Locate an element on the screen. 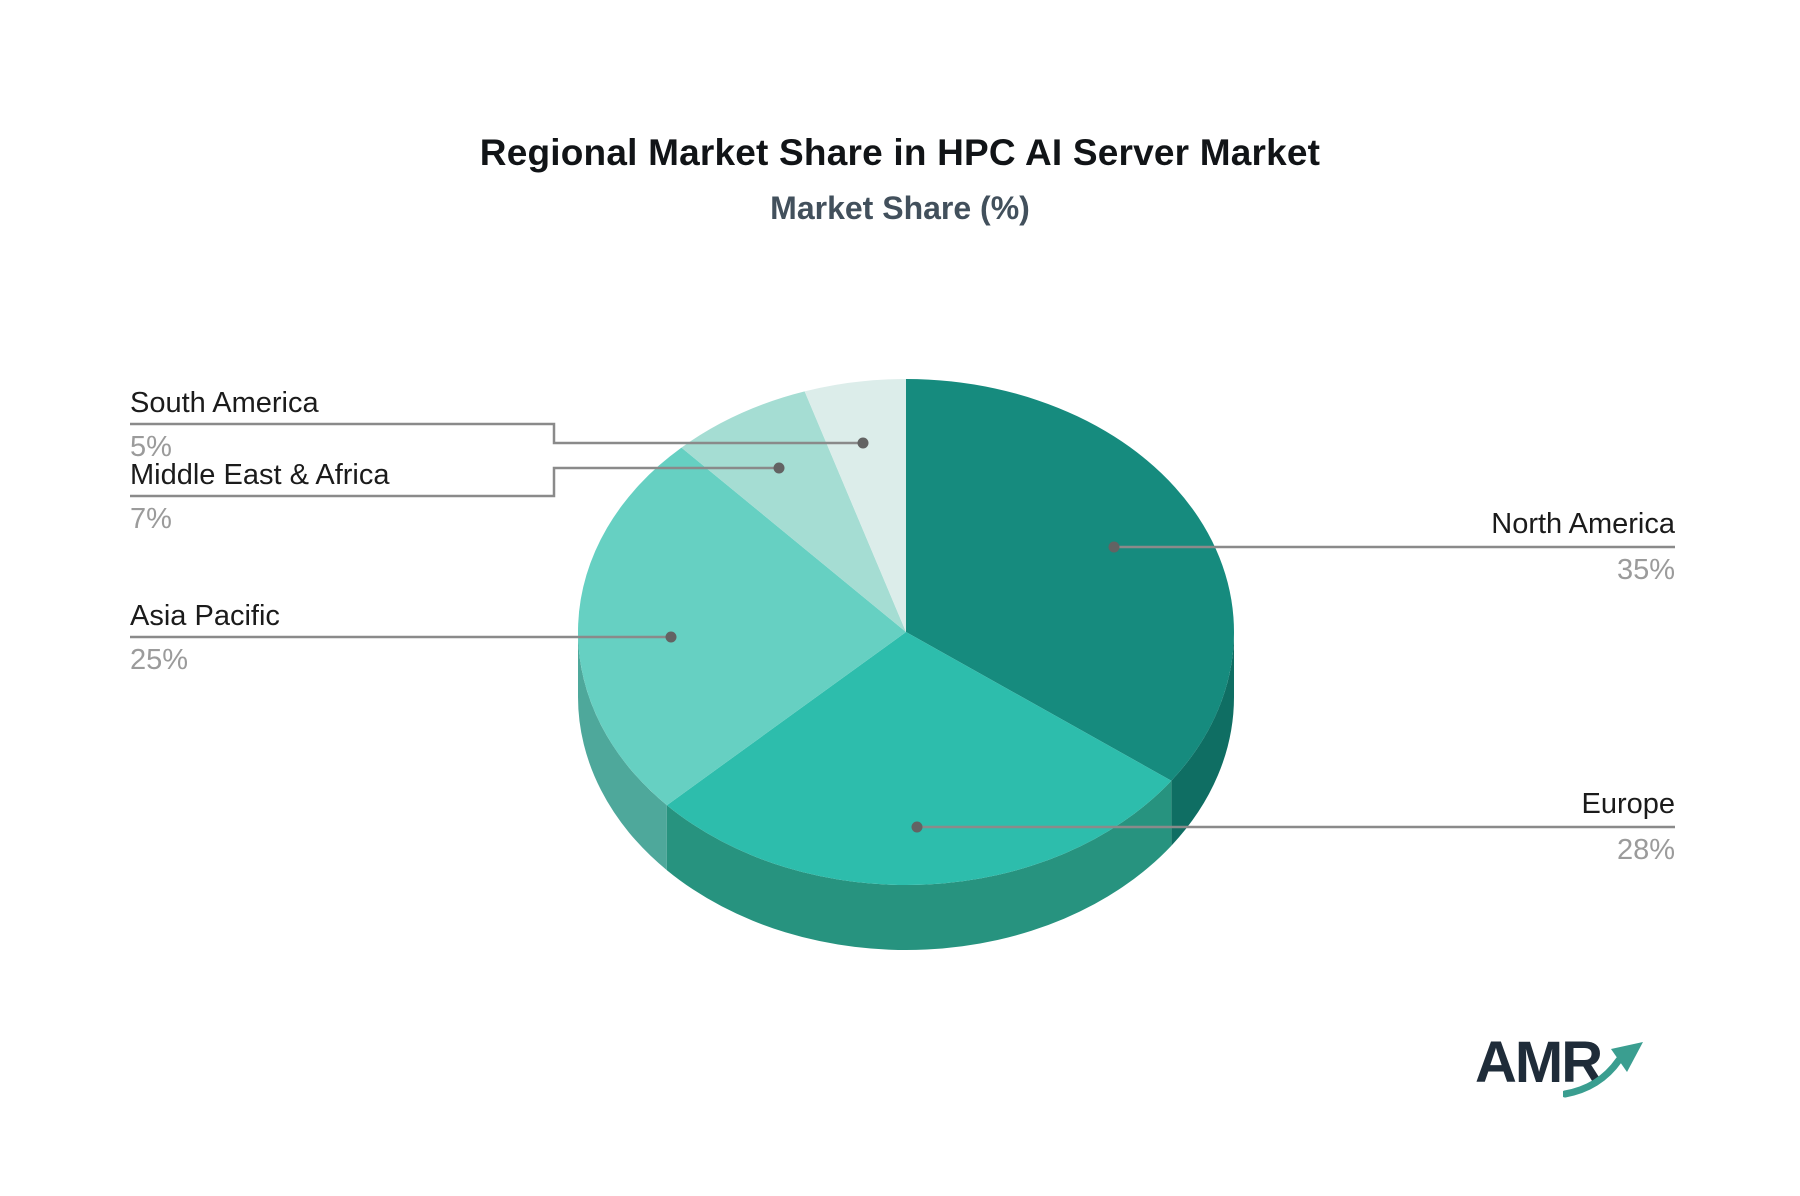 Image resolution: width=1800 pixels, height=1196 pixels. value-middle-east-africa-pct: 7% is located at coordinates (151, 519).